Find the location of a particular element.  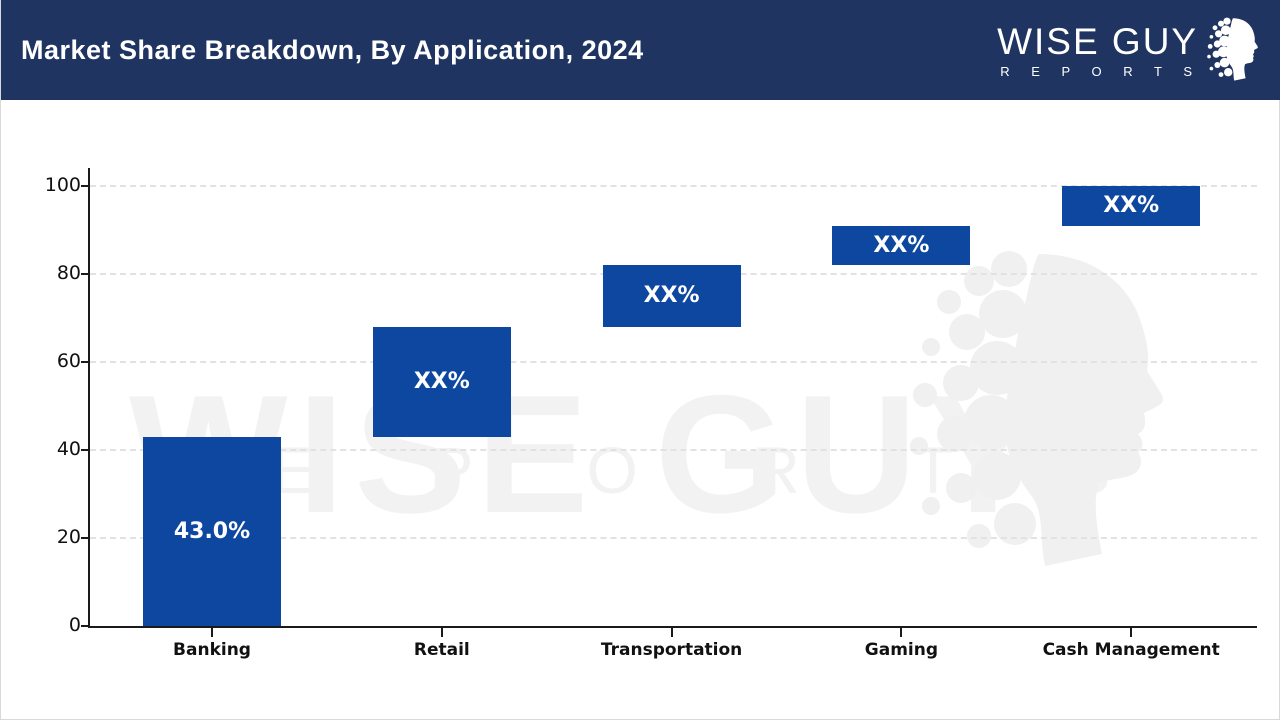

y-axis-tick-label: 20 is located at coordinates (68, 537).